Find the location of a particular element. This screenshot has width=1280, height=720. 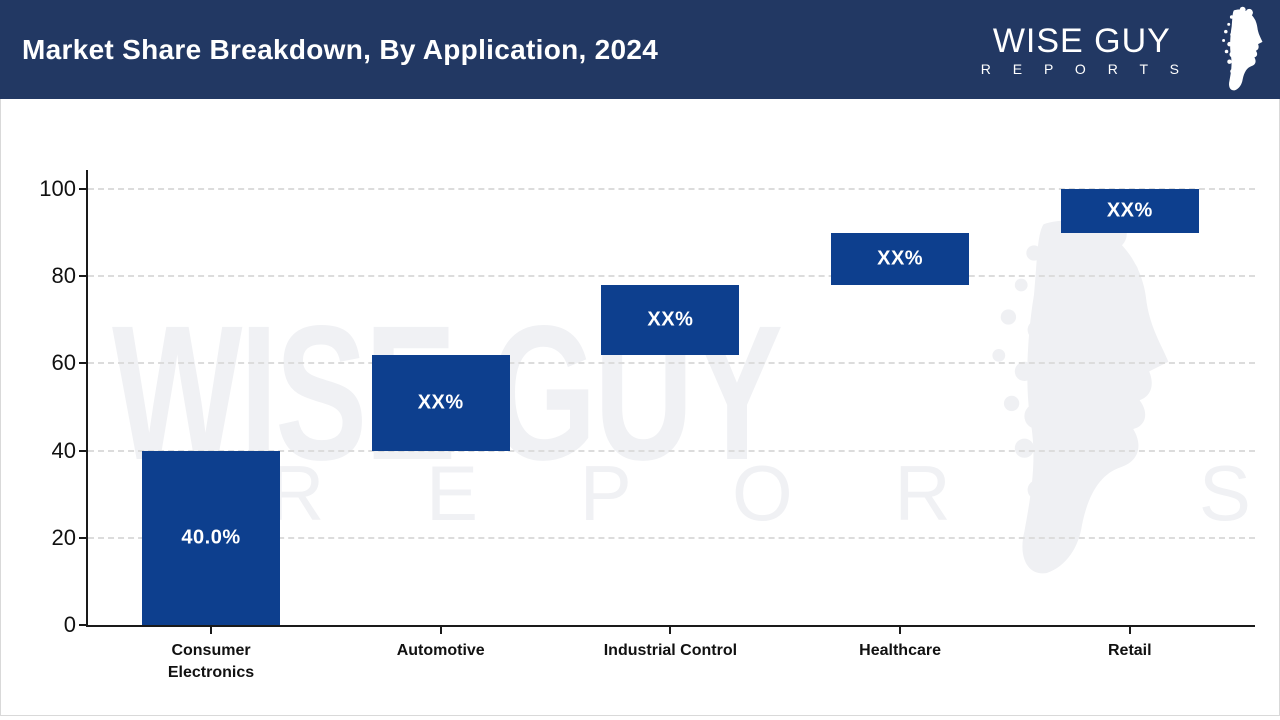

bar-automotive is located at coordinates (440, 402).